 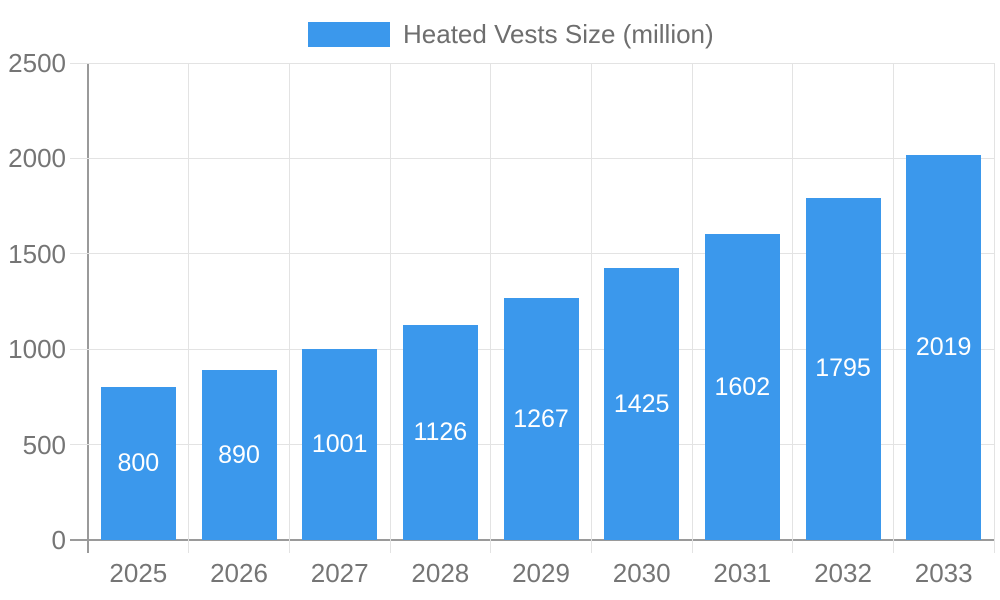 What do you see at coordinates (88, 308) in the screenshot?
I see `y-axis-line` at bounding box center [88, 308].